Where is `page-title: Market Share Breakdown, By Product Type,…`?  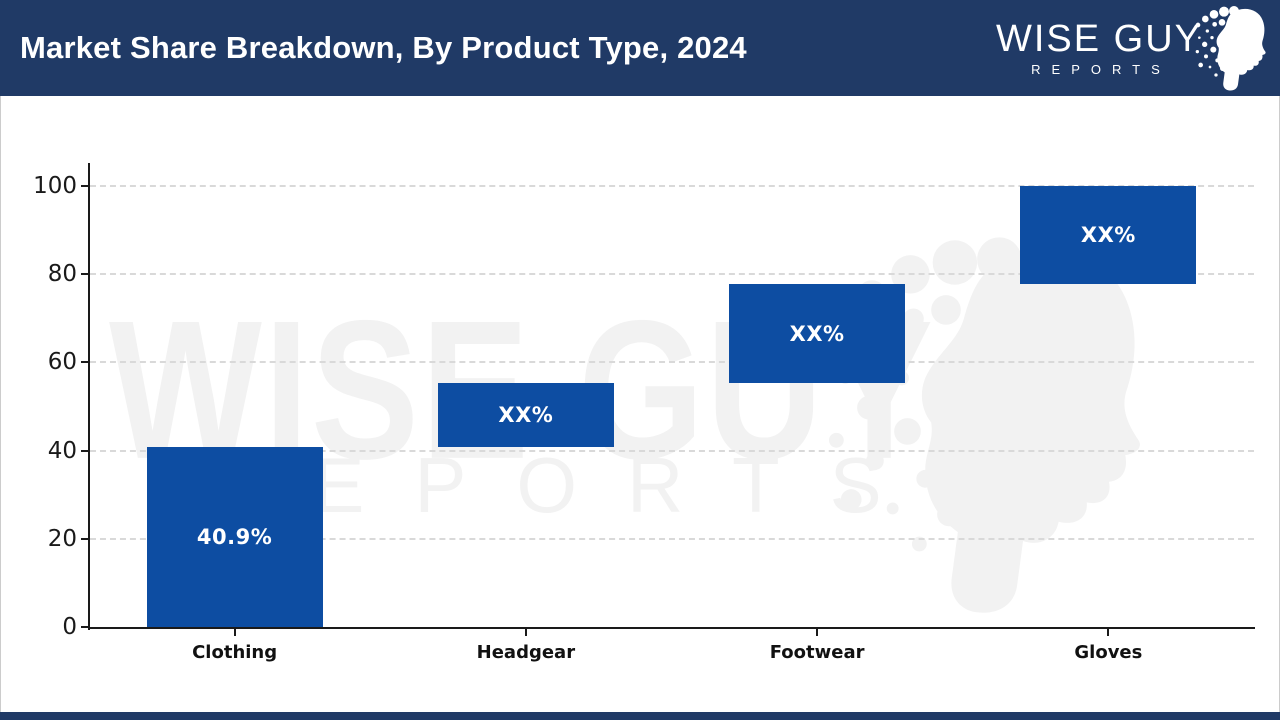
page-title: Market Share Breakdown, By Product Type,… is located at coordinates (383, 47).